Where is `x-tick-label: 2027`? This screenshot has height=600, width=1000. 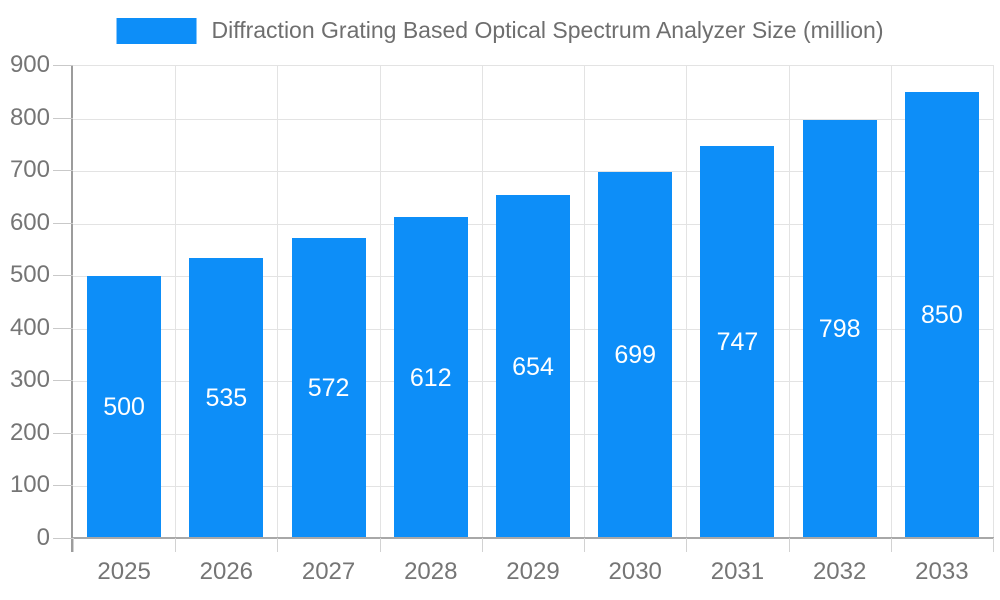 x-tick-label: 2027 is located at coordinates (328, 571).